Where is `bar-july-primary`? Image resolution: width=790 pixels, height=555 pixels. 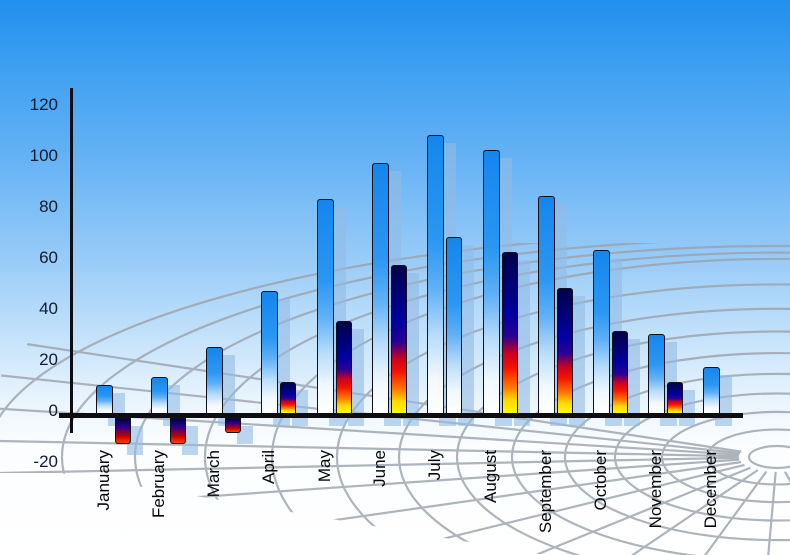 bar-july-primary is located at coordinates (435, 274).